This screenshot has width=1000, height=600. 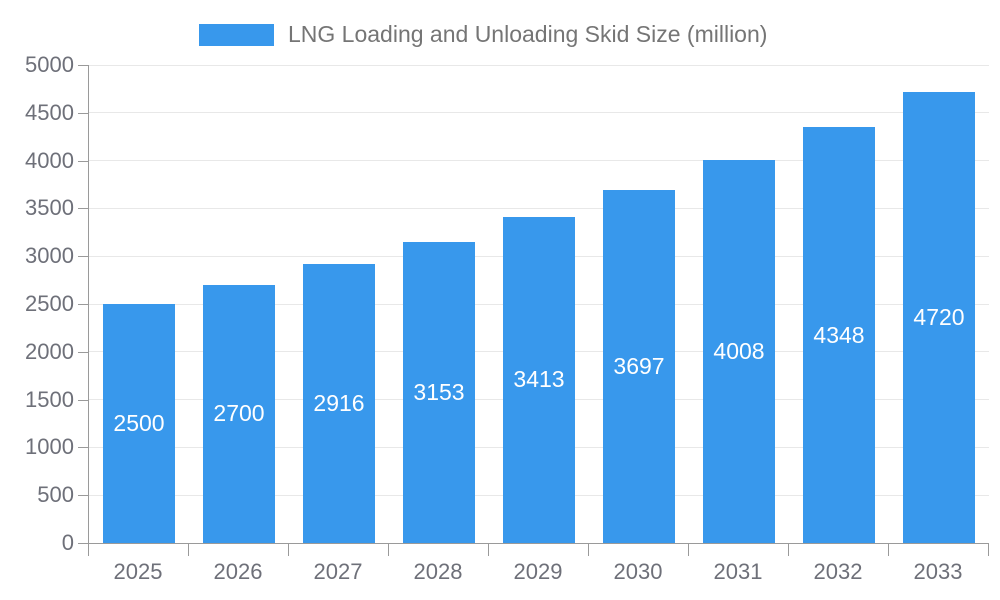 What do you see at coordinates (738, 571) in the screenshot?
I see `x-axis-label-2031: 2031` at bounding box center [738, 571].